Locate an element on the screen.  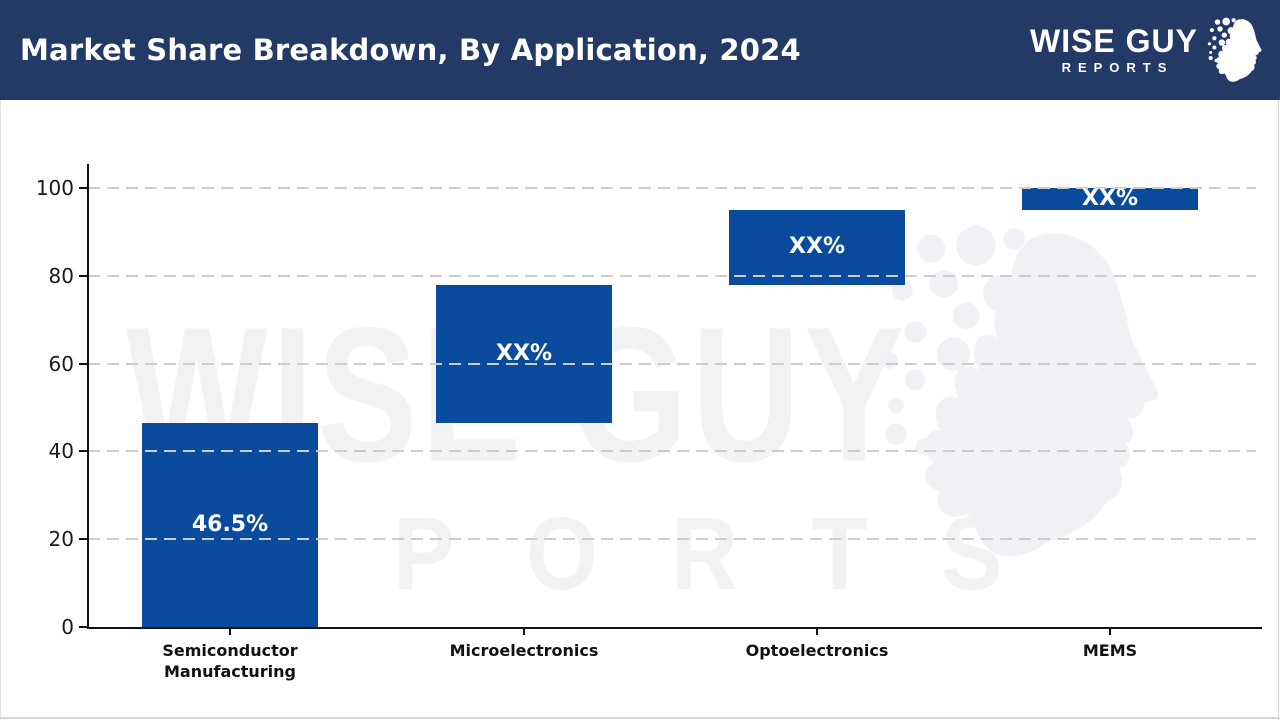
y-axis-spine is located at coordinates (88, 396).